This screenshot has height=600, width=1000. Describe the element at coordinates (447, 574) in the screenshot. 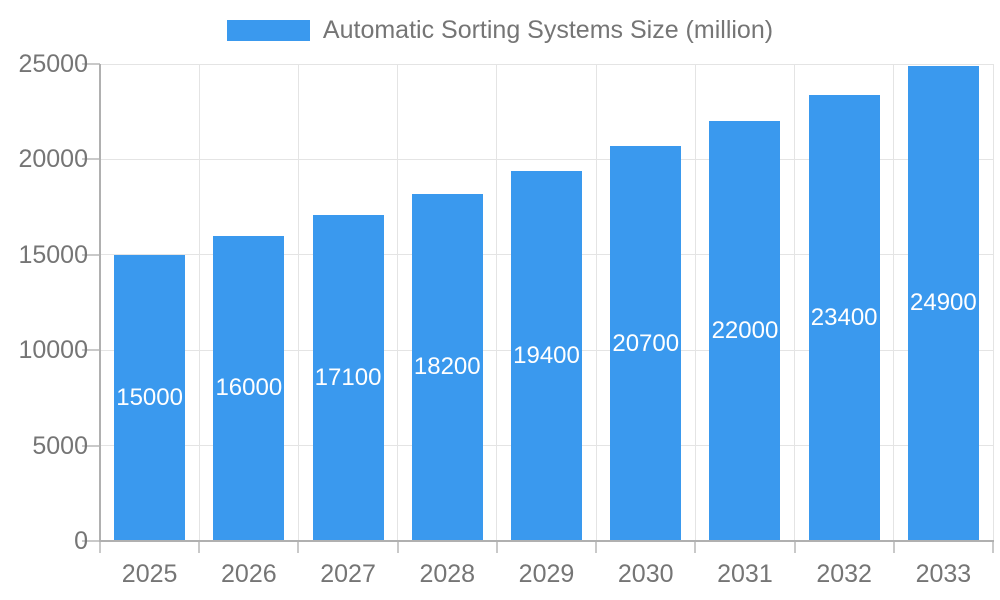

I see `x-axis-label-2028: 2028` at that location.